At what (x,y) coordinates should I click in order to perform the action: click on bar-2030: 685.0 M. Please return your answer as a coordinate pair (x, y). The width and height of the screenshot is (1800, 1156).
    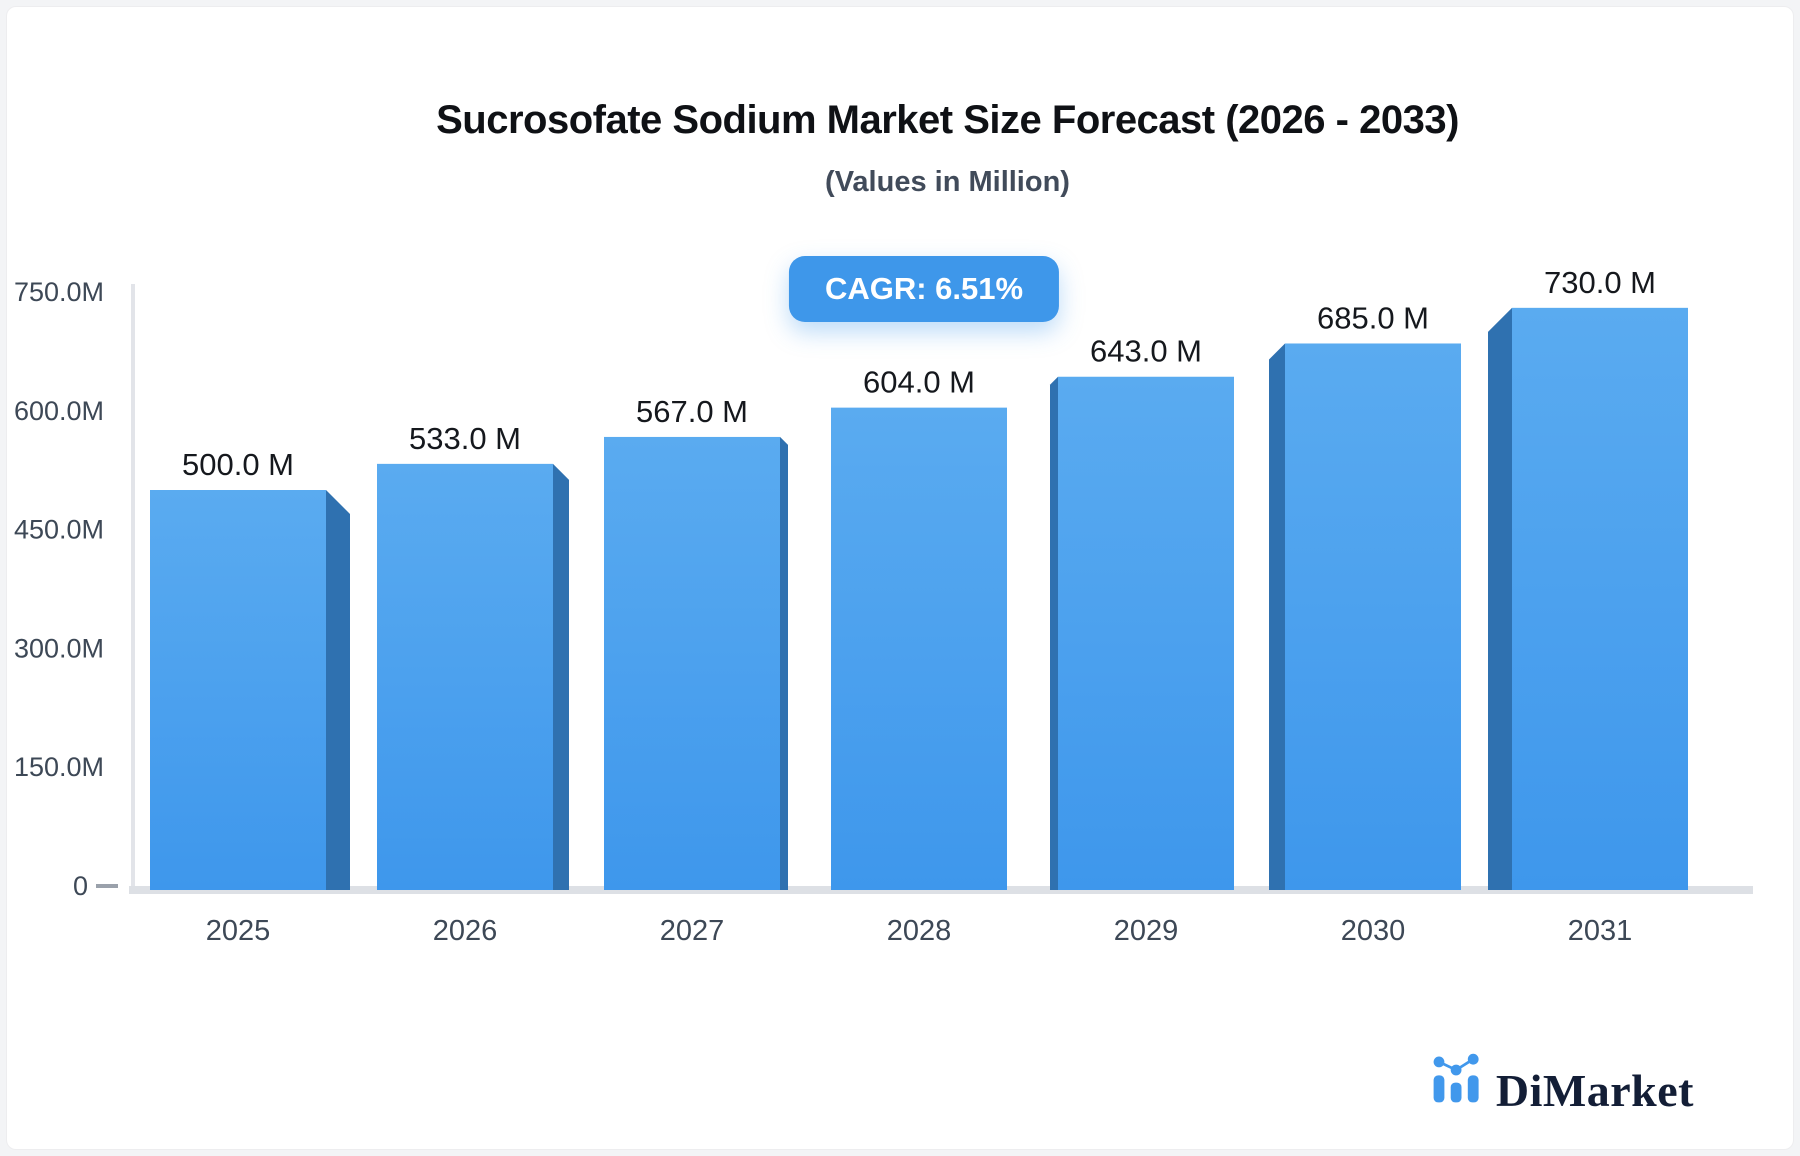
    Looking at the image, I should click on (1365, 595).